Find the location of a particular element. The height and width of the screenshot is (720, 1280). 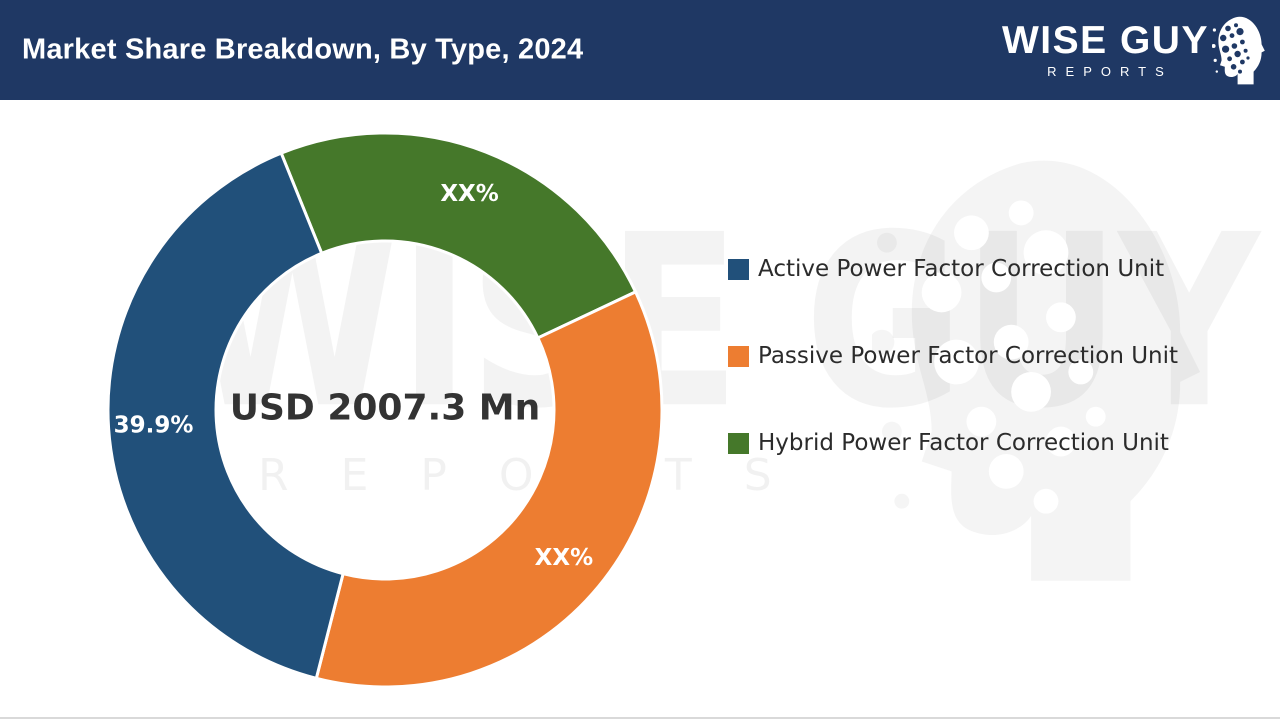

legend-label-active: Active Power Factor Correction Unit is located at coordinates (961, 269).